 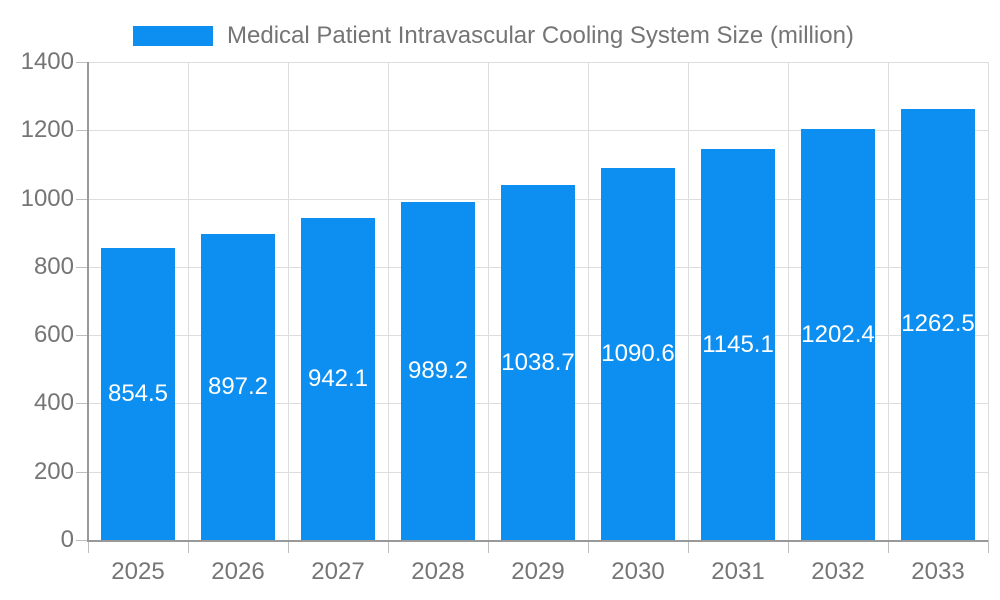 What do you see at coordinates (88, 301) in the screenshot?
I see `y-axis-line` at bounding box center [88, 301].